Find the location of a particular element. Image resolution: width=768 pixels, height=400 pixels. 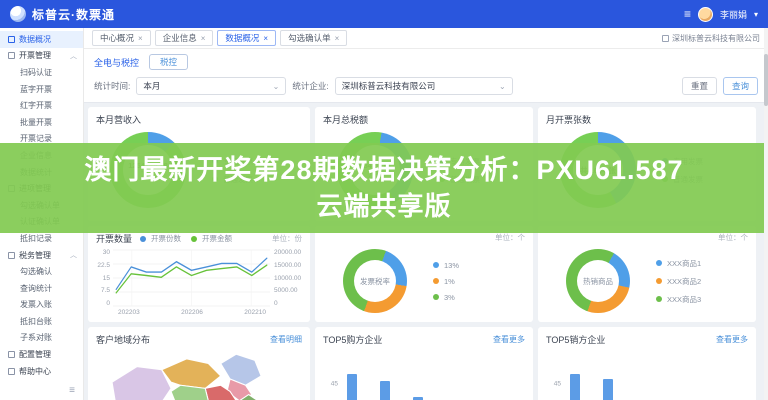

app-logo-icon is located at coordinates (18, 14).